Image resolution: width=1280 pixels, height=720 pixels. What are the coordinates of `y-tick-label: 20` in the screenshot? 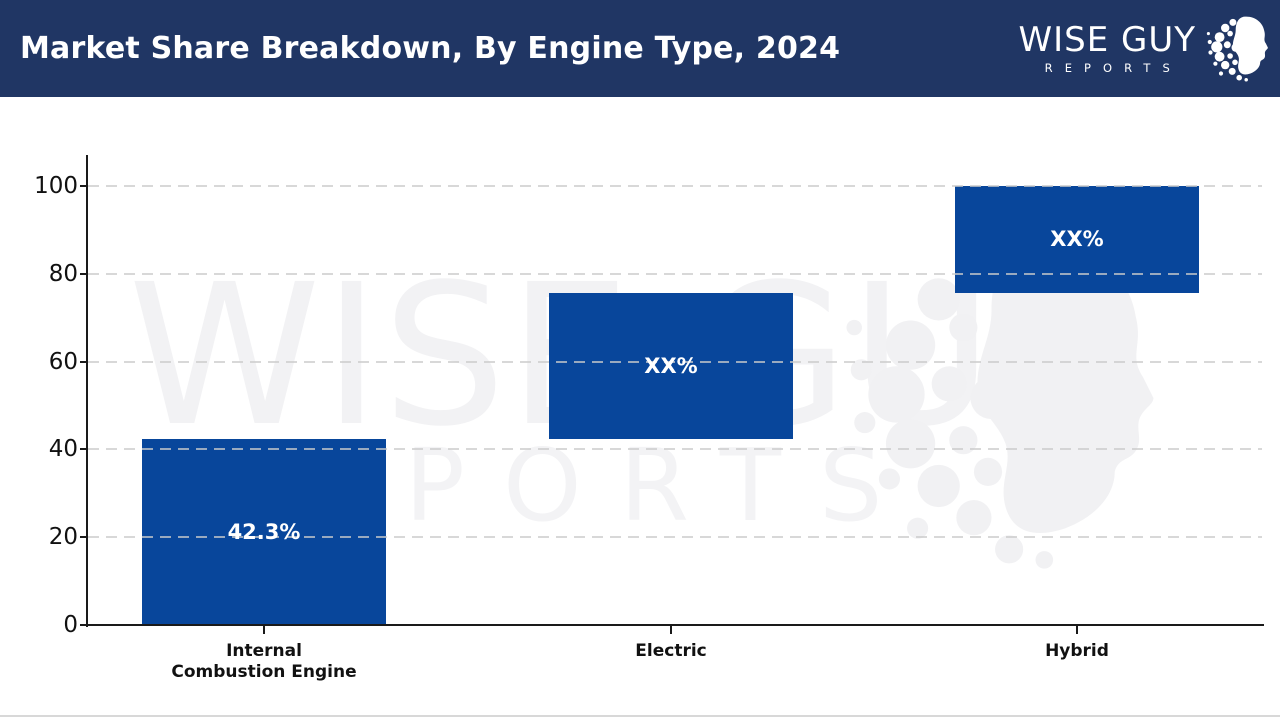 It's located at (63, 537).